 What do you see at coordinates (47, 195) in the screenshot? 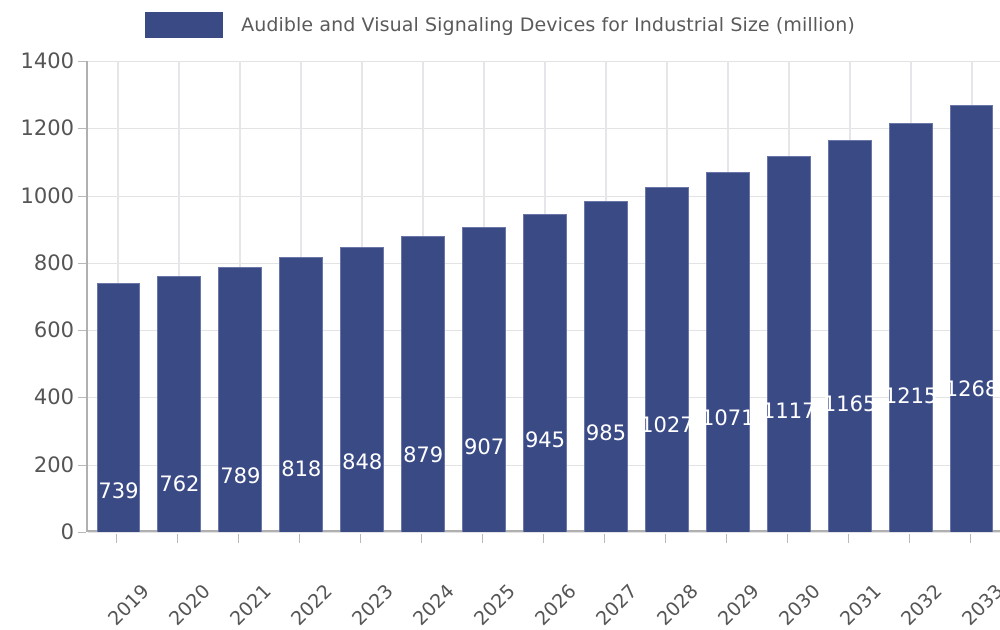
I see `y-axis-tick-label: 1000` at bounding box center [47, 195].